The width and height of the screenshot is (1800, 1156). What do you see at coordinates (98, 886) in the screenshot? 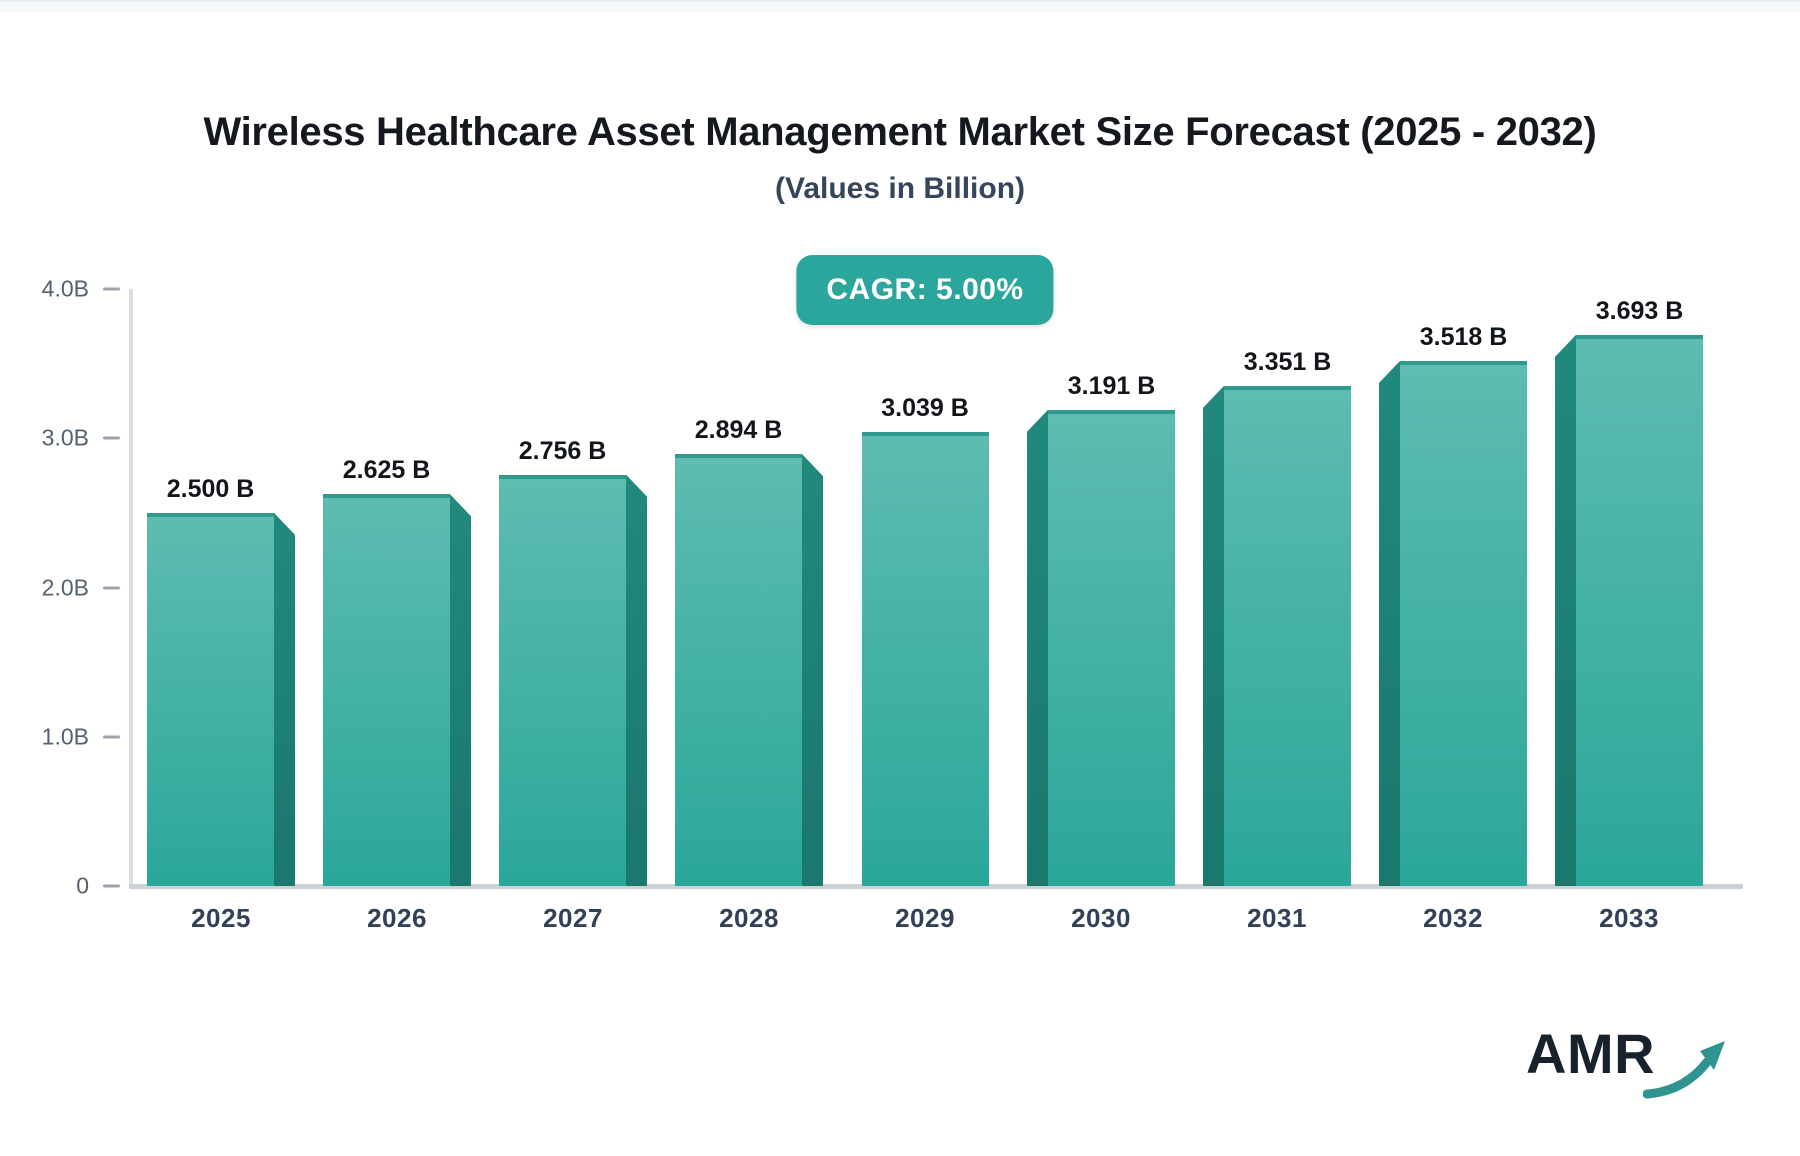
I see `y-axis-tick: 0` at bounding box center [98, 886].